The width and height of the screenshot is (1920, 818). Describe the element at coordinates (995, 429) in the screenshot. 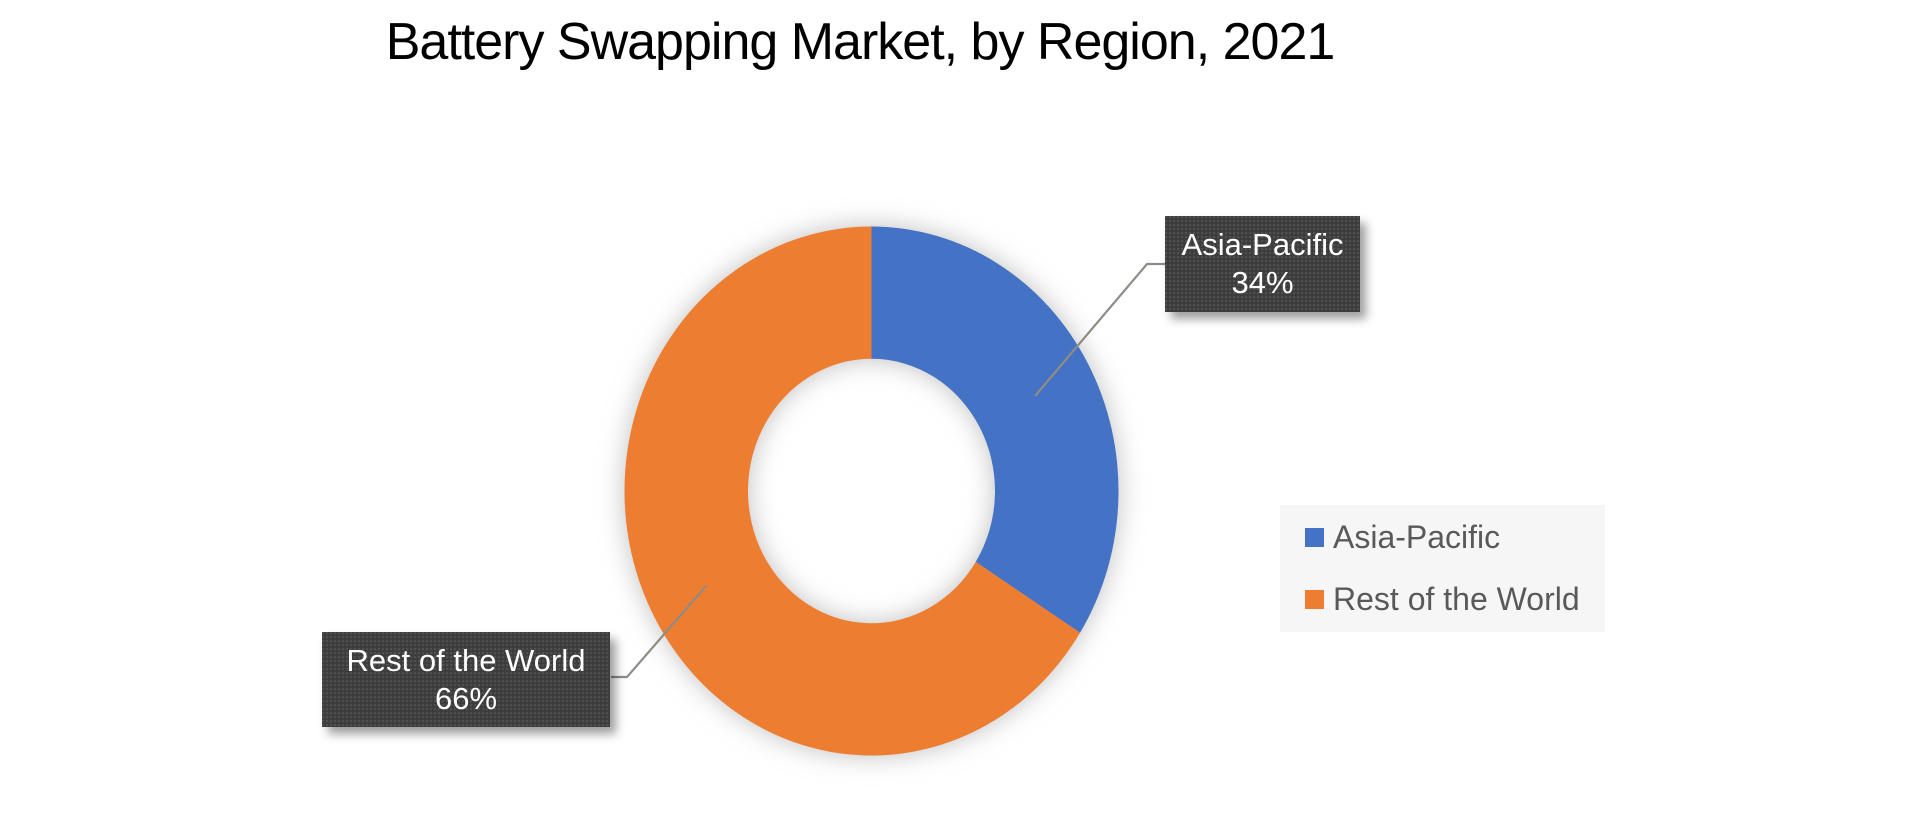

I see `slice-asia-pacific` at that location.